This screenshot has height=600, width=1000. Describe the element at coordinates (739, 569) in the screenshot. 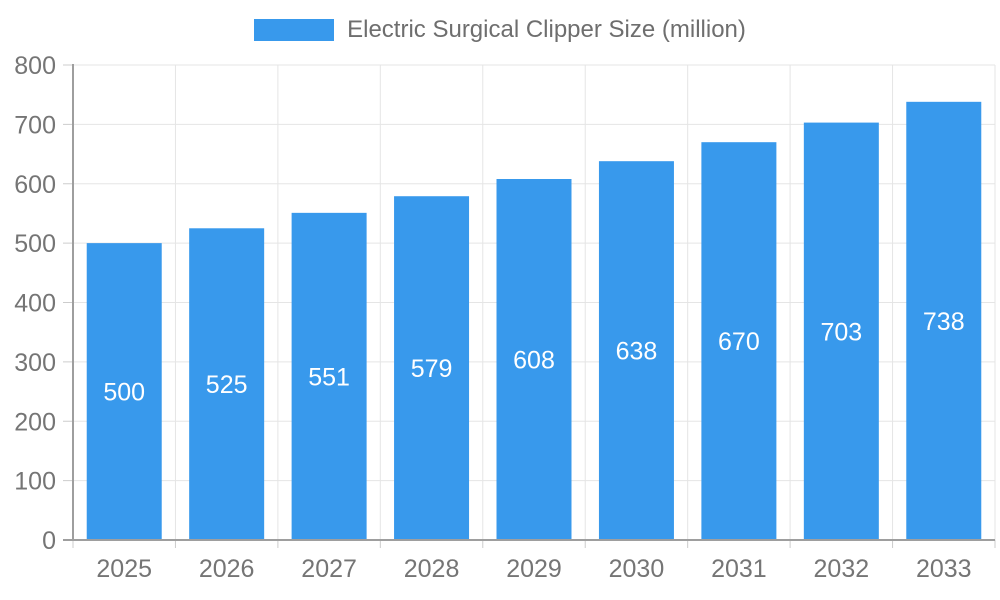

I see `x-tick-label: 2031` at that location.